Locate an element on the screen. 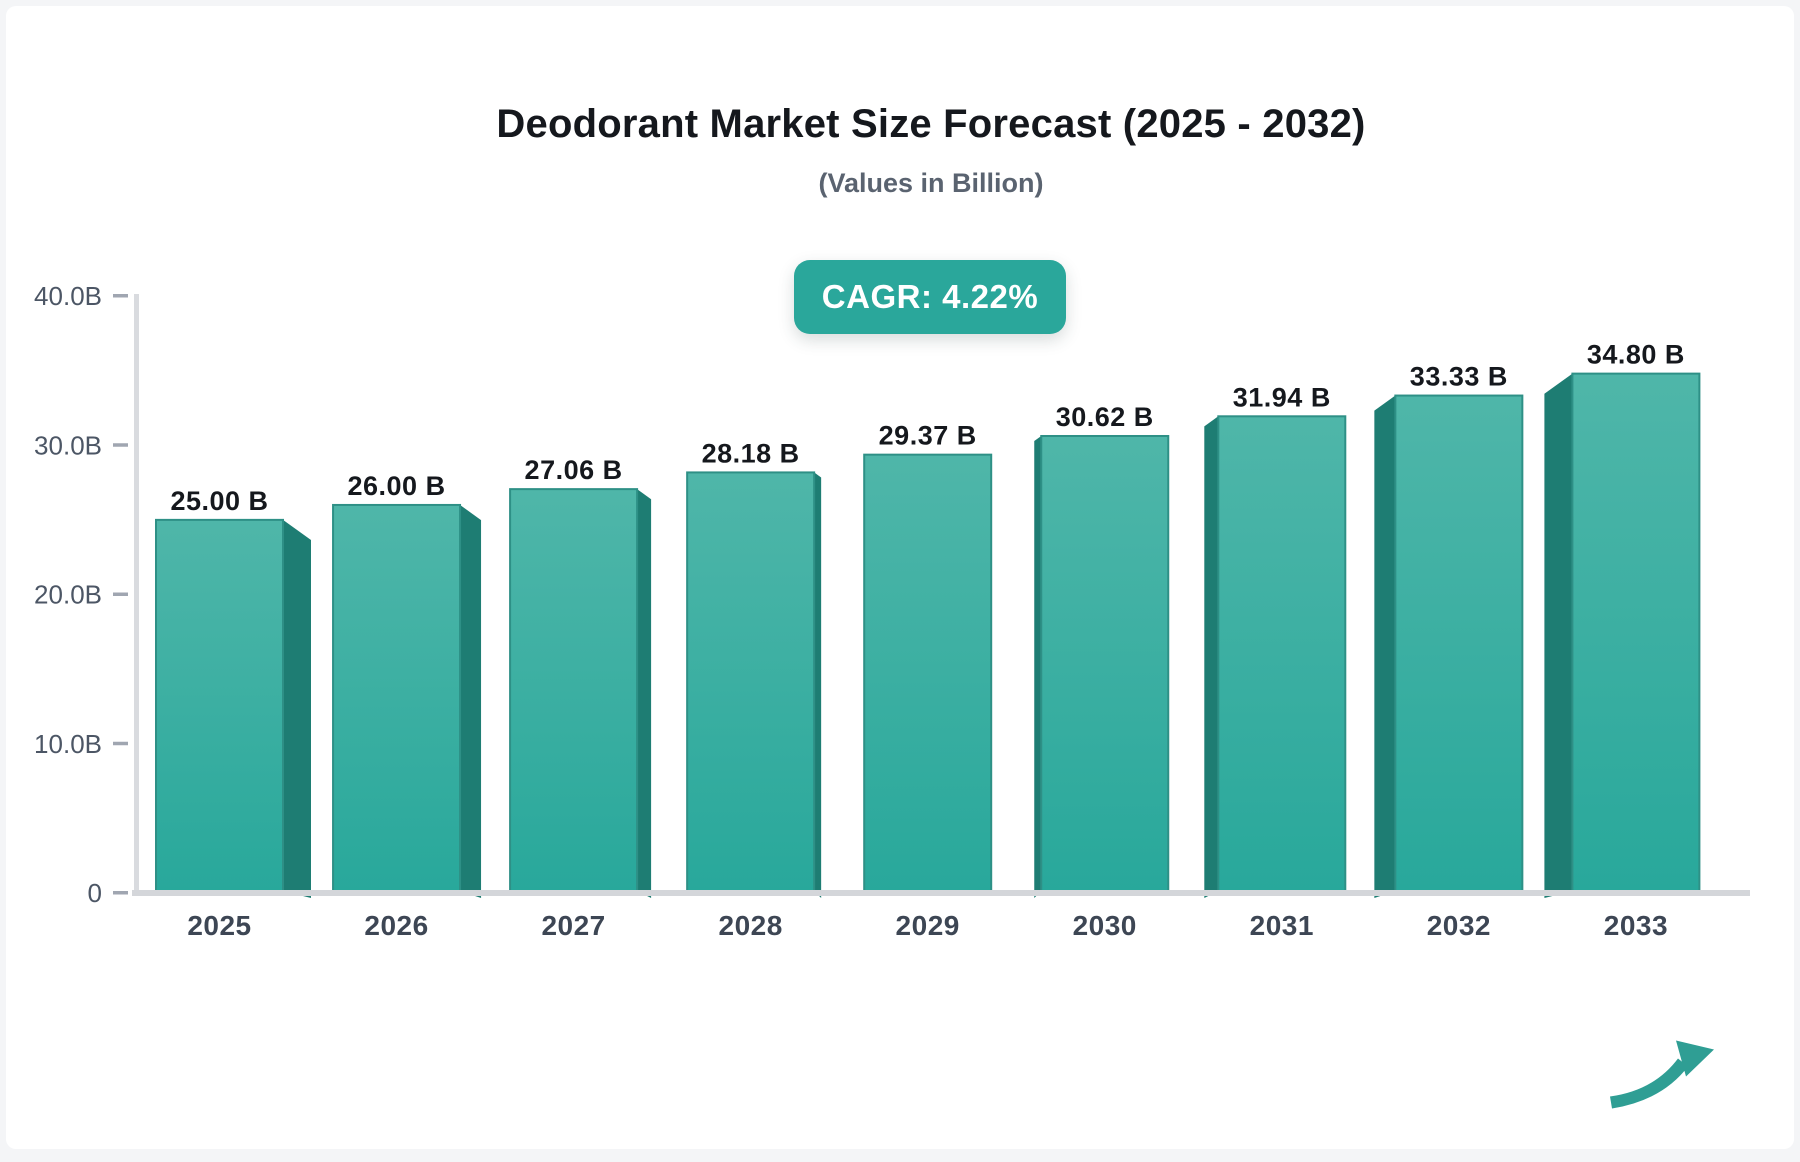  amr-logo-arrow-icon is located at coordinates (1662, 1074).